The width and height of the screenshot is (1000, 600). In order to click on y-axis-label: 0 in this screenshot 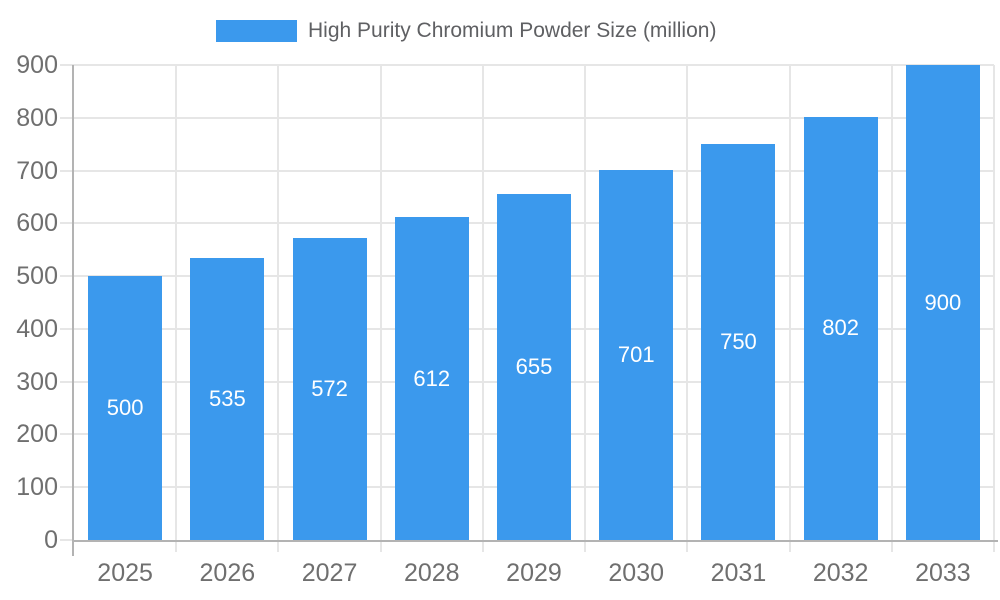, I will do `click(51, 540)`.